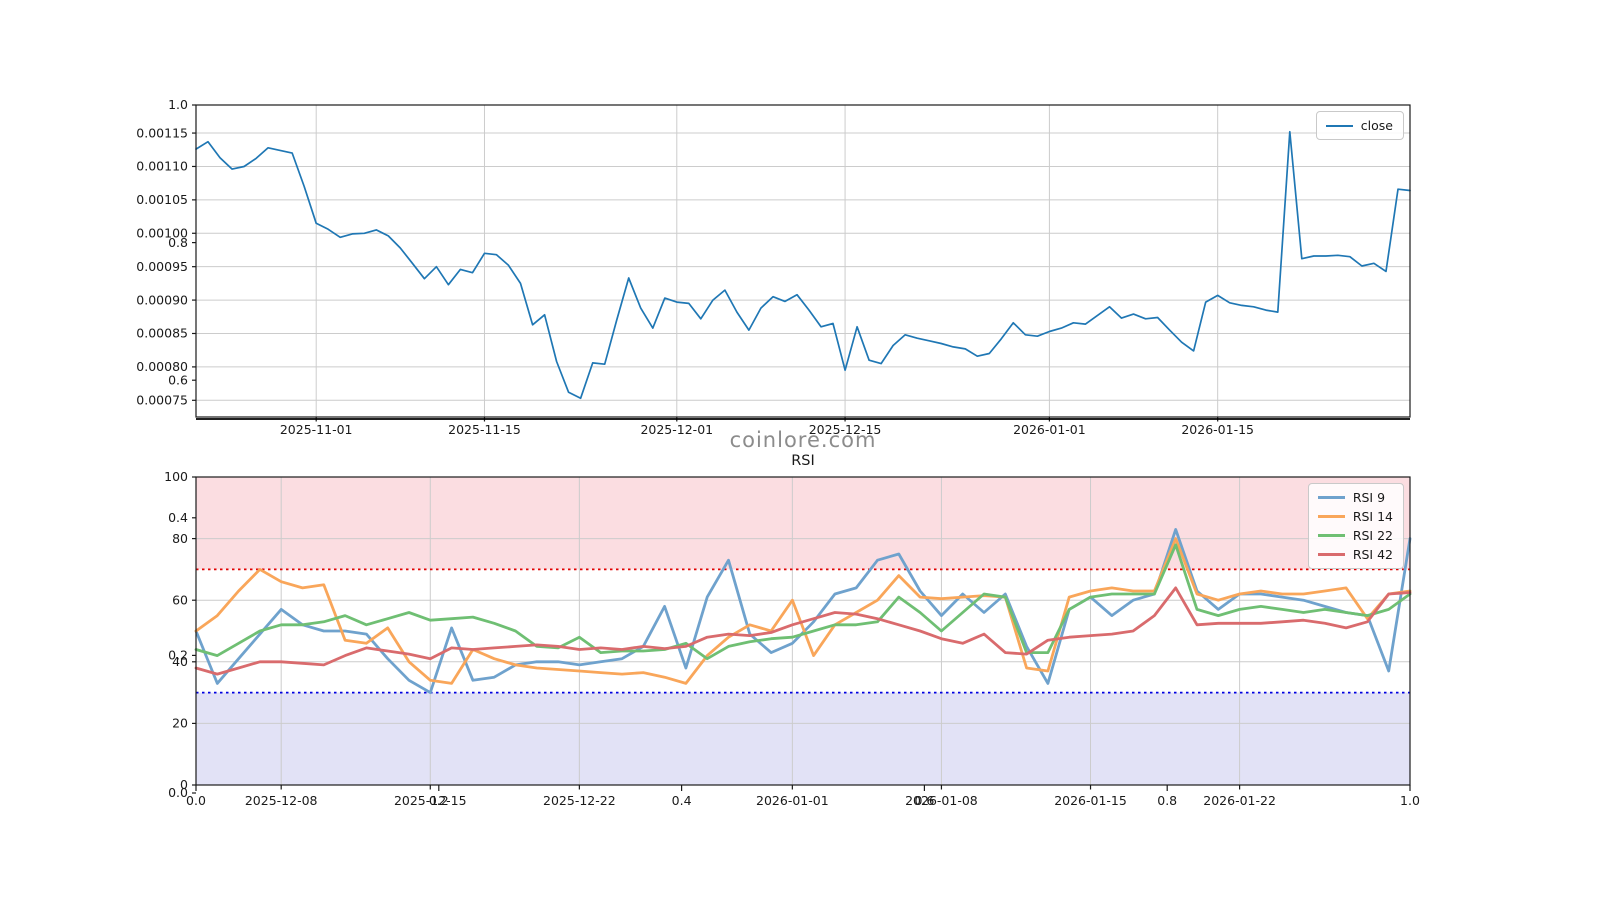 The height and width of the screenshot is (900, 1600). I want to click on legend-item-rsi42: RSI 42, so click(1355, 554).